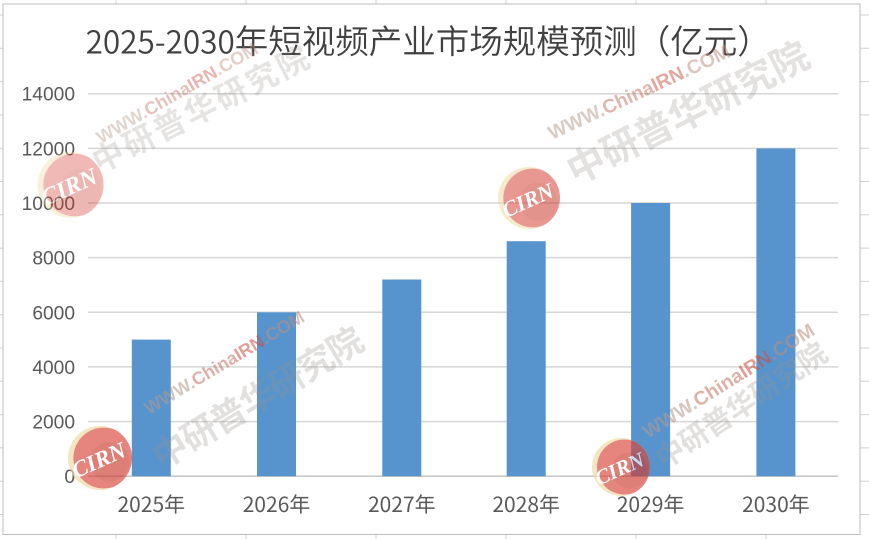  I want to click on svg-text: 14000, so click(48, 95).